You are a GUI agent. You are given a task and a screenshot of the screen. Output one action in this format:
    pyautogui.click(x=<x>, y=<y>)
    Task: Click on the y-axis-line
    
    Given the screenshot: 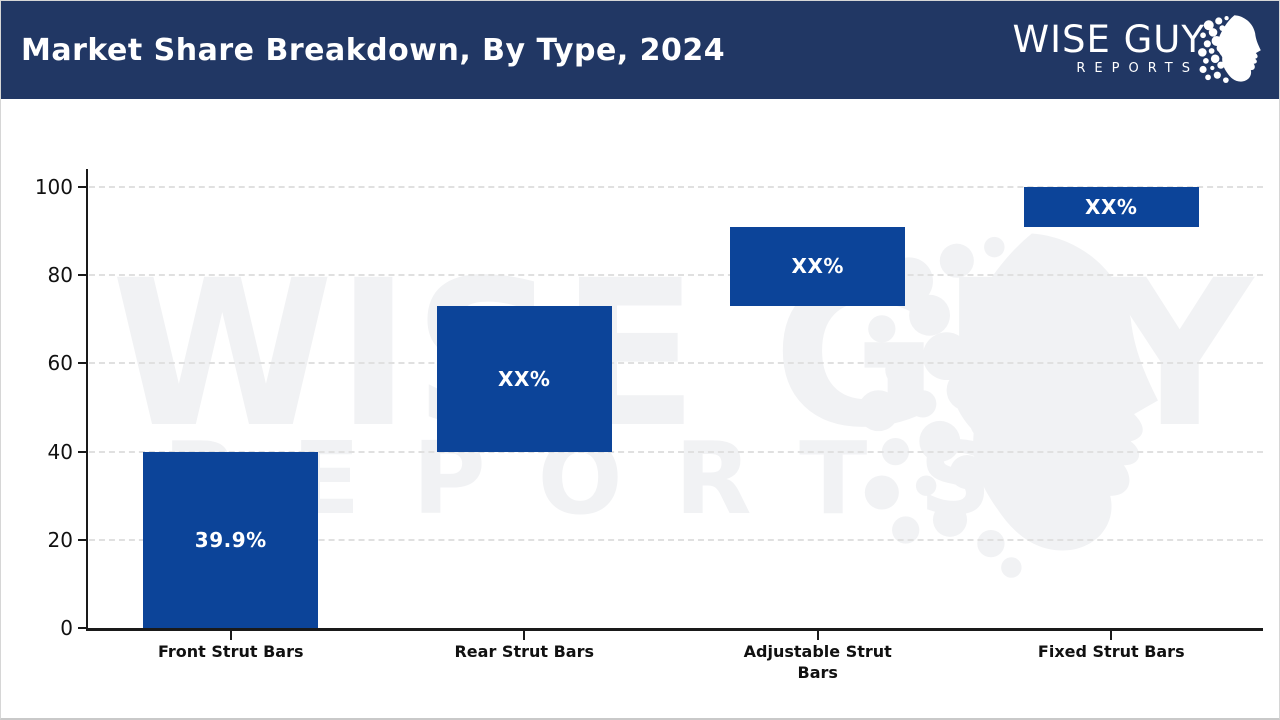 What is the action you would take?
    pyautogui.click(x=87, y=399)
    